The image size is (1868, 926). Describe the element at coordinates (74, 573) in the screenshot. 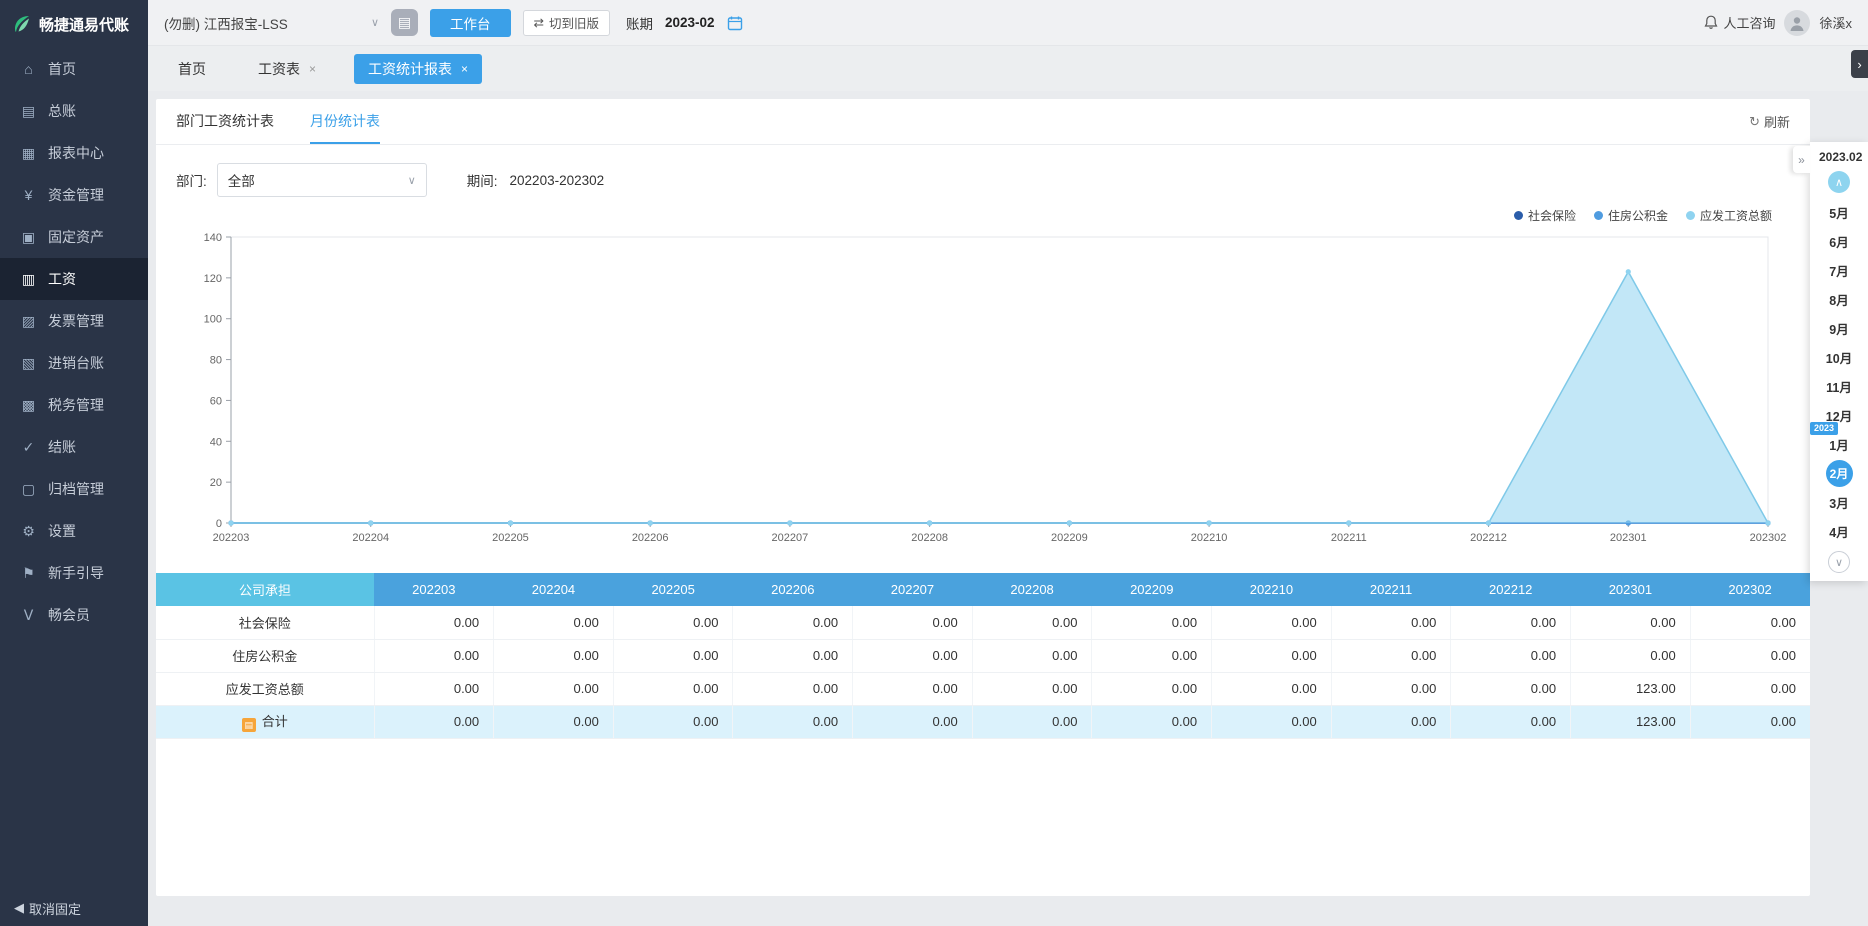

I see `sidebar-item-guide: ⚑ 新手引导` at that location.